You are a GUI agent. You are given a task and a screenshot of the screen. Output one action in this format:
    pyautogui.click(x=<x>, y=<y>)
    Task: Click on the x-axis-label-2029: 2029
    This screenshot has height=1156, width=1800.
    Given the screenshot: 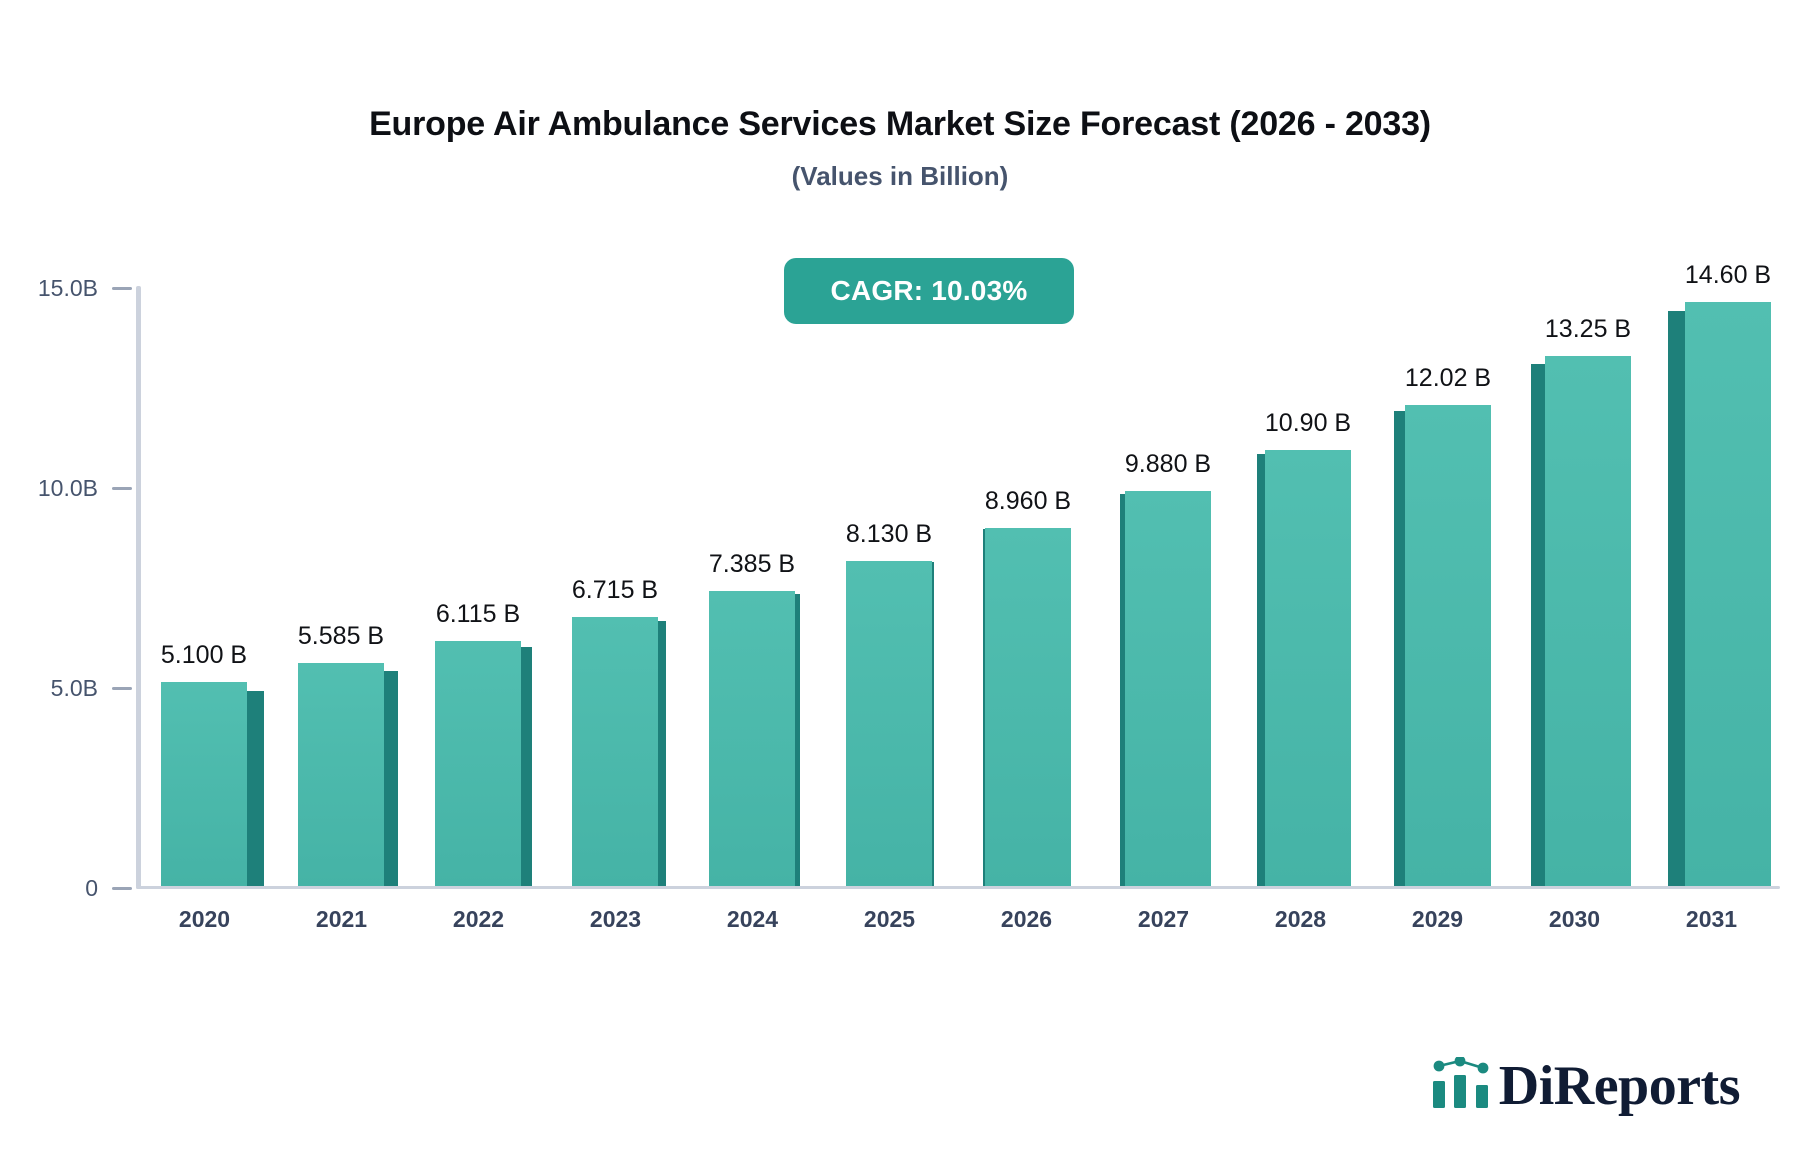 What is the action you would take?
    pyautogui.click(x=1437, y=919)
    